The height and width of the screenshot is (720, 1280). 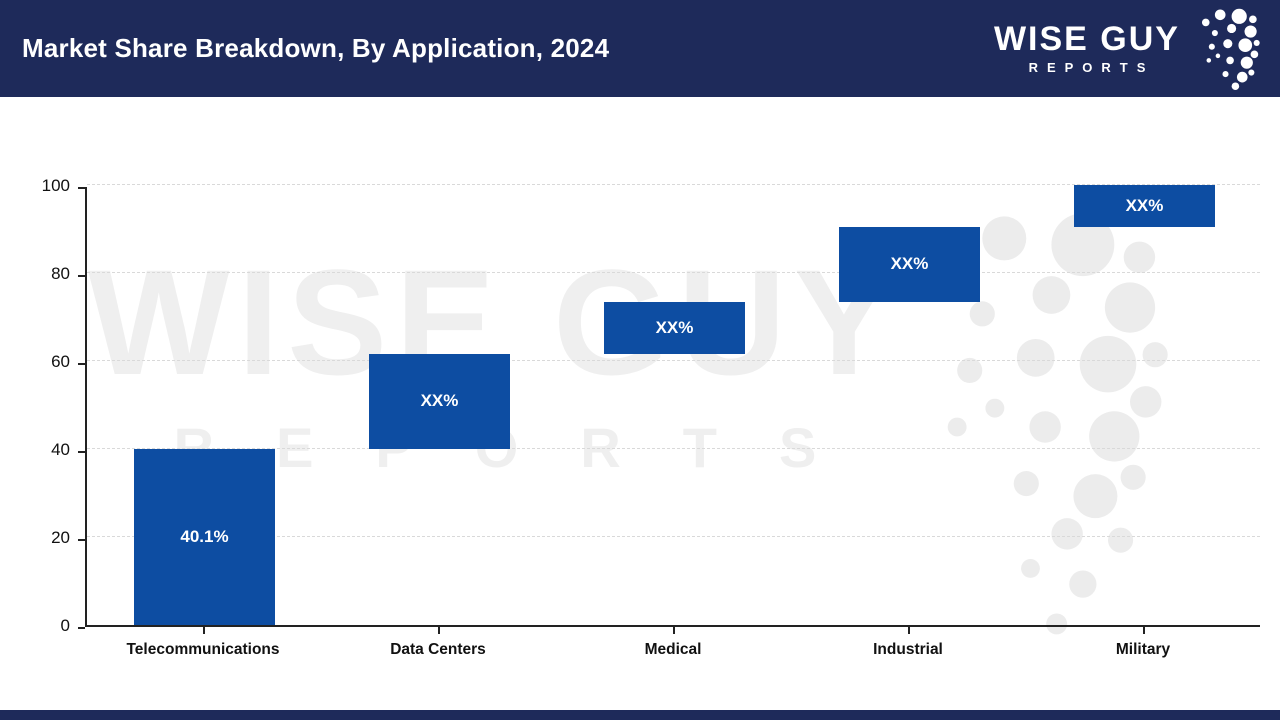 What do you see at coordinates (203, 649) in the screenshot?
I see `x-axis-label: Telecommunications` at bounding box center [203, 649].